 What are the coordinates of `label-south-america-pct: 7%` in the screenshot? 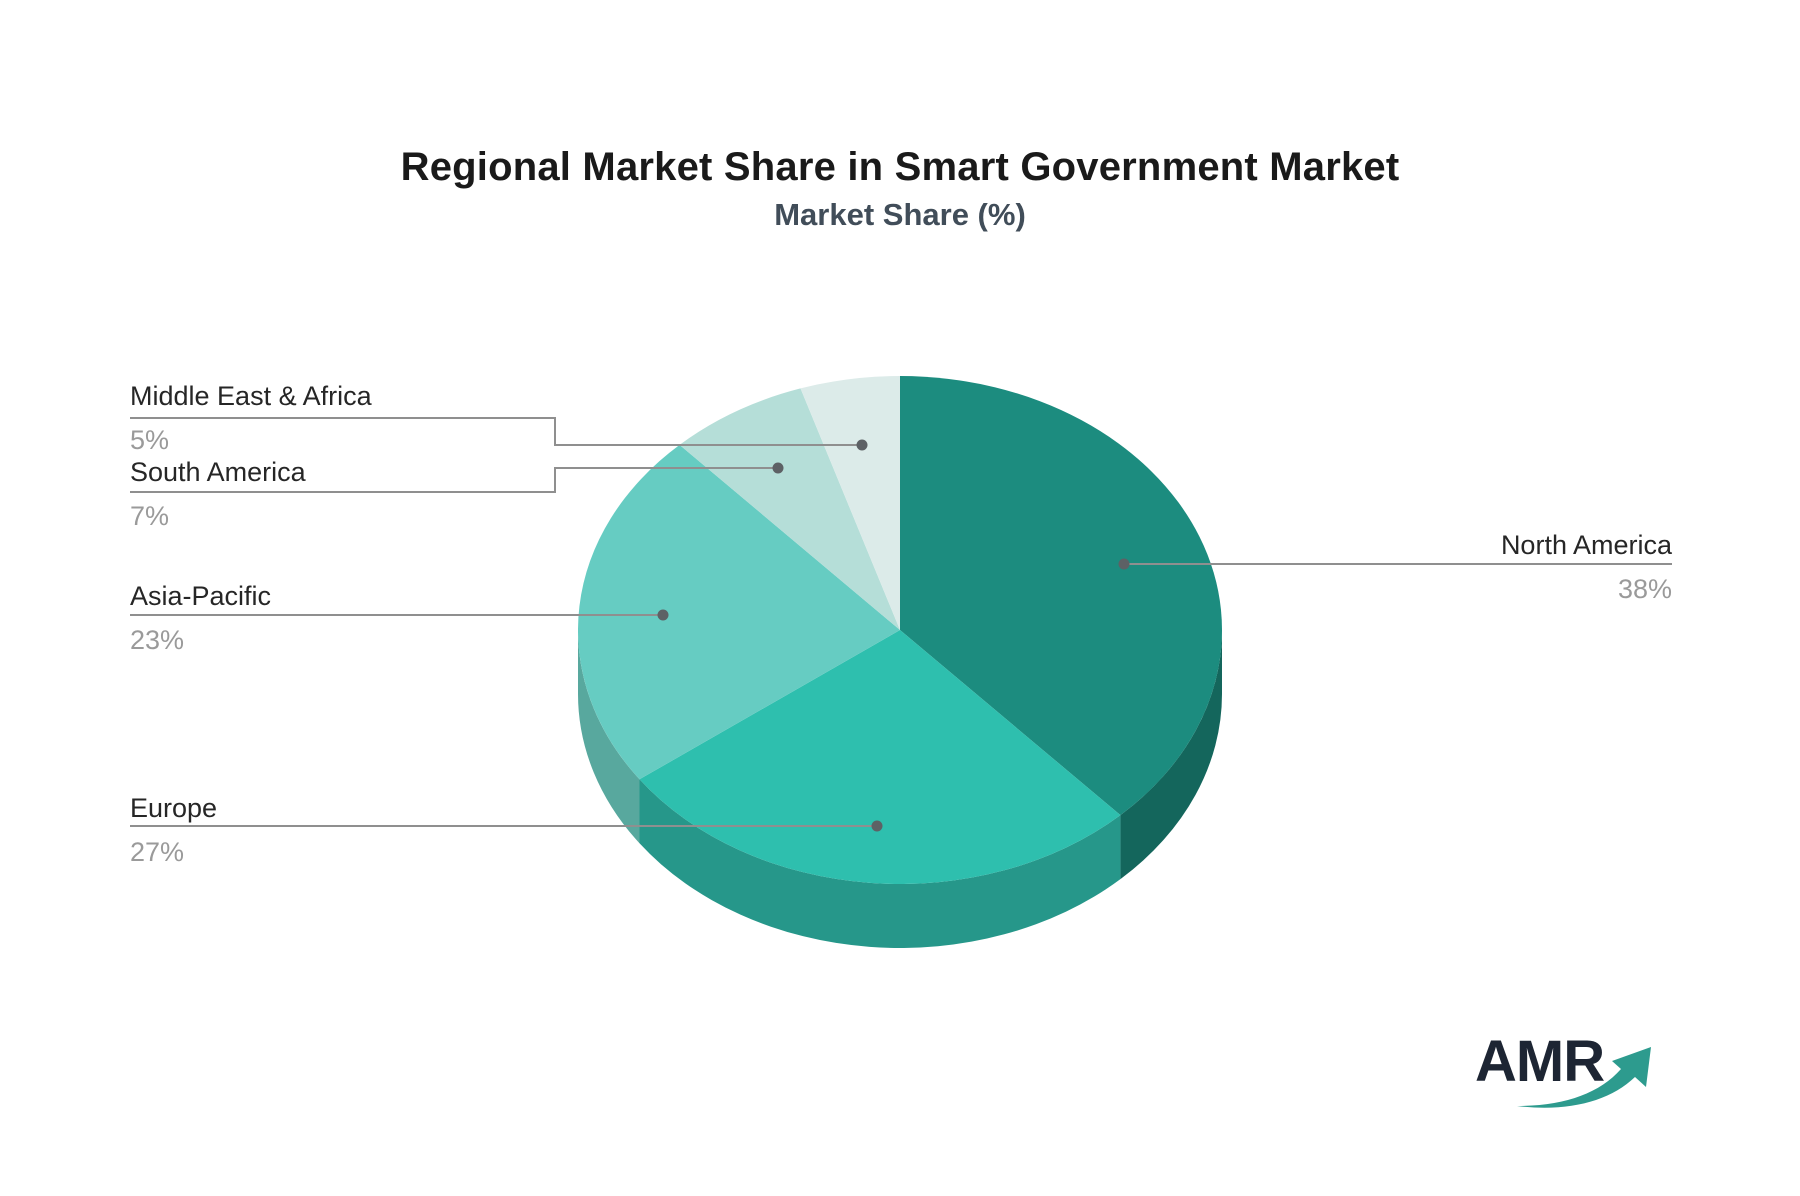 It's located at (150, 516).